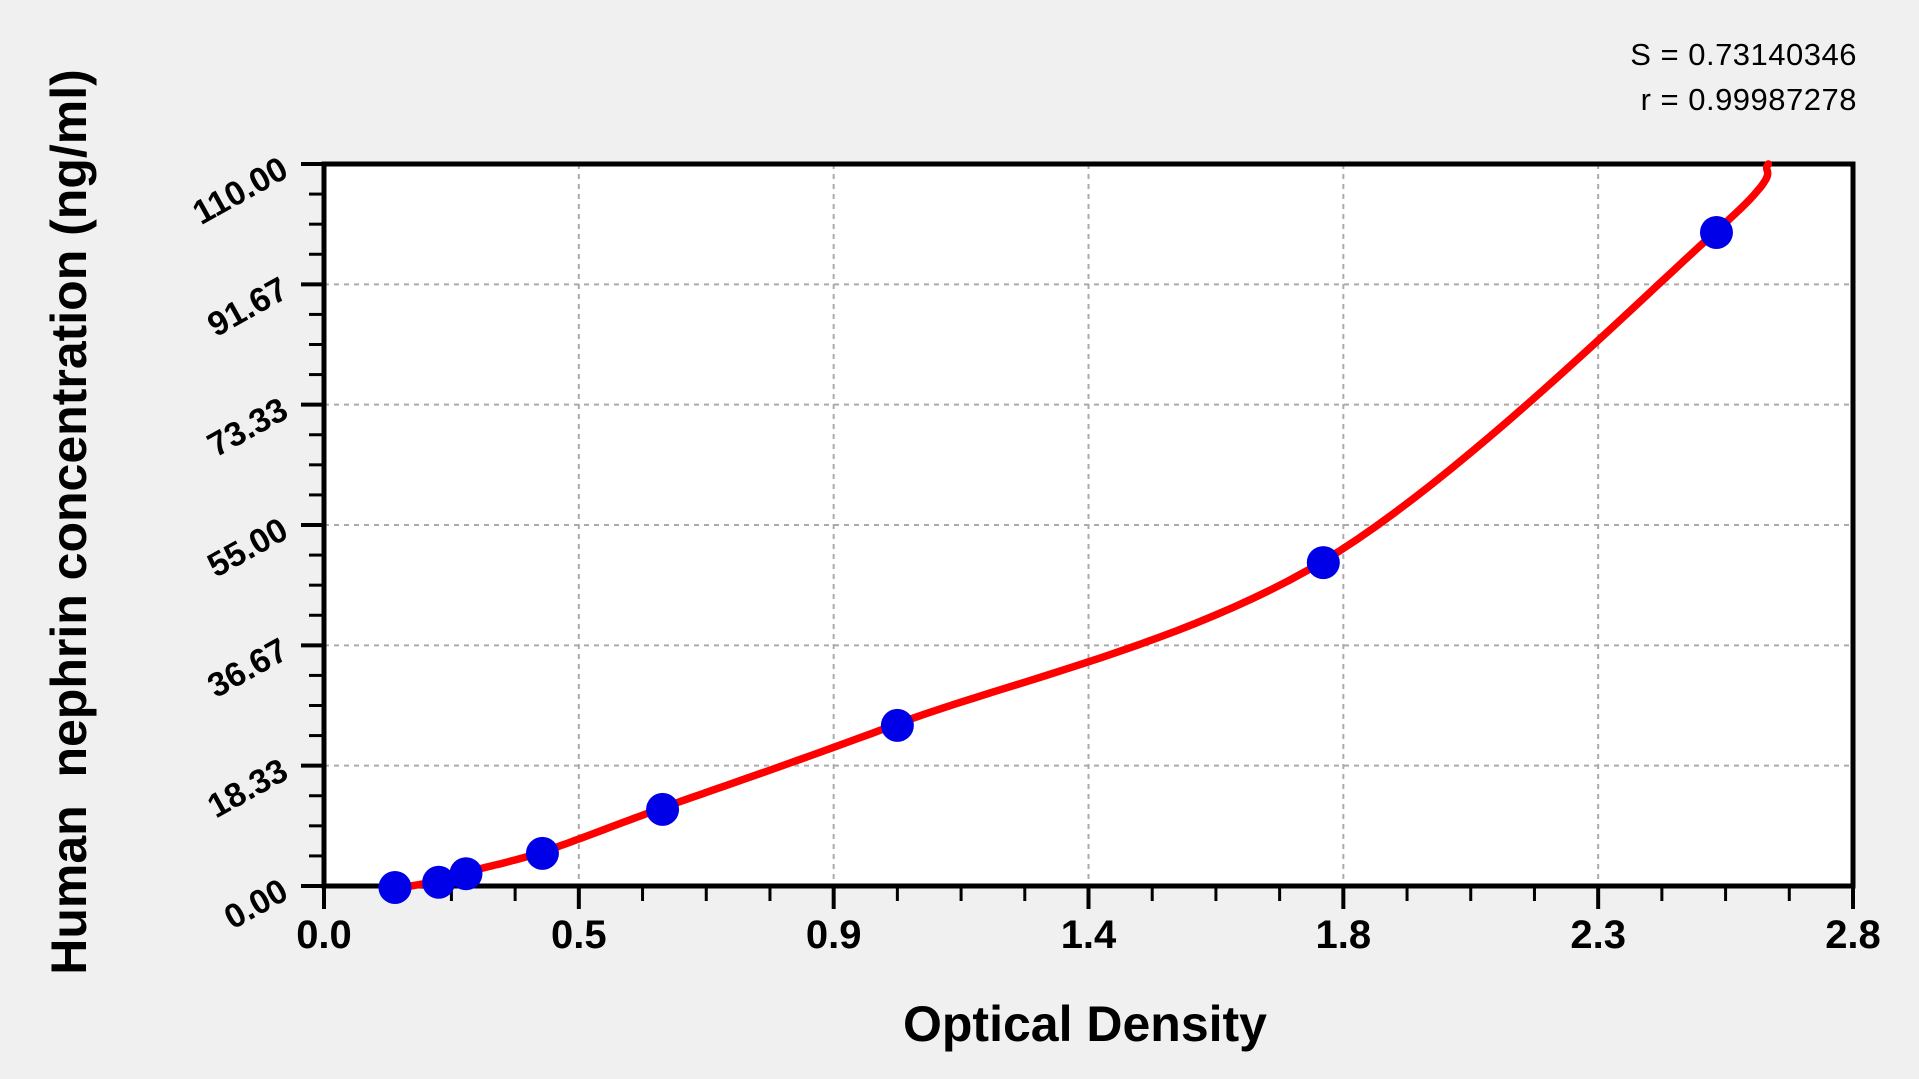 The width and height of the screenshot is (1919, 1079). What do you see at coordinates (1853, 935) in the screenshot?
I see `x-tick-label: 2.8` at bounding box center [1853, 935].